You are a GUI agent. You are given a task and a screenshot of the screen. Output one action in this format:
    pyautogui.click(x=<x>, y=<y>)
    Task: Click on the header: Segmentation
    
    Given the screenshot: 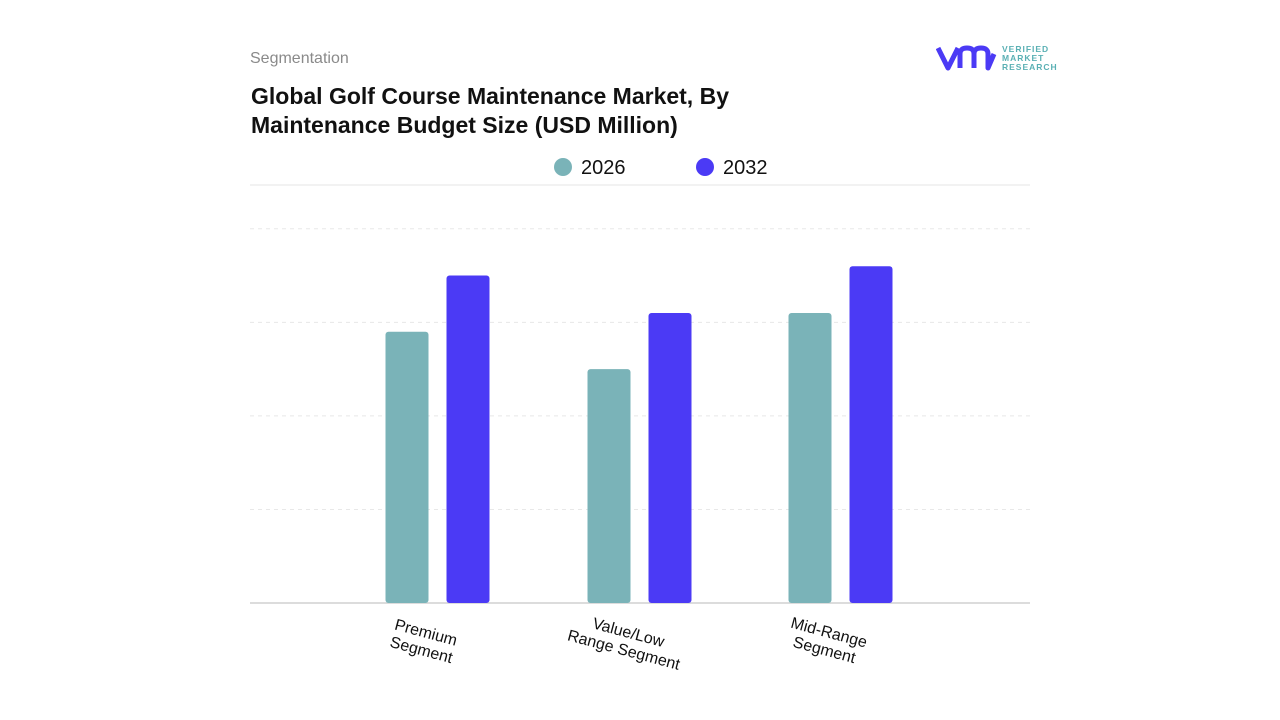 What is the action you would take?
    pyautogui.click(x=299, y=58)
    